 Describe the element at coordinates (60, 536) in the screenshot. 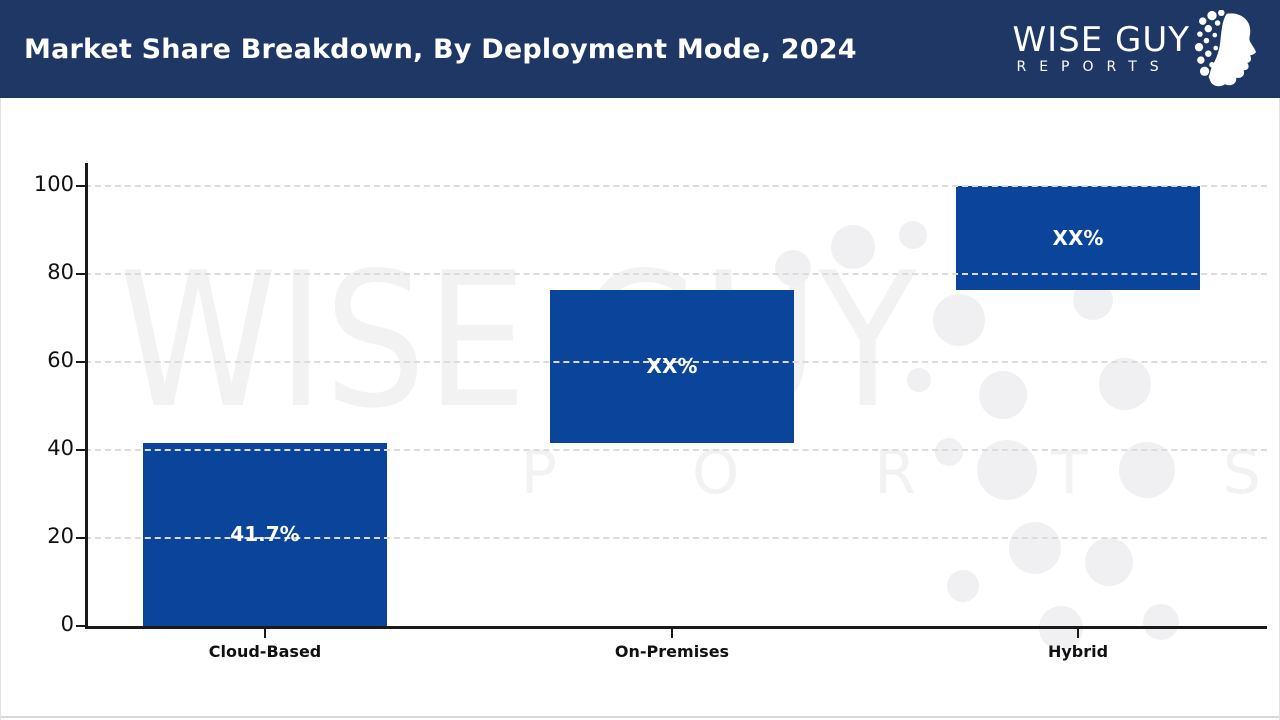

I see `y-axis-tick-label: 20` at that location.